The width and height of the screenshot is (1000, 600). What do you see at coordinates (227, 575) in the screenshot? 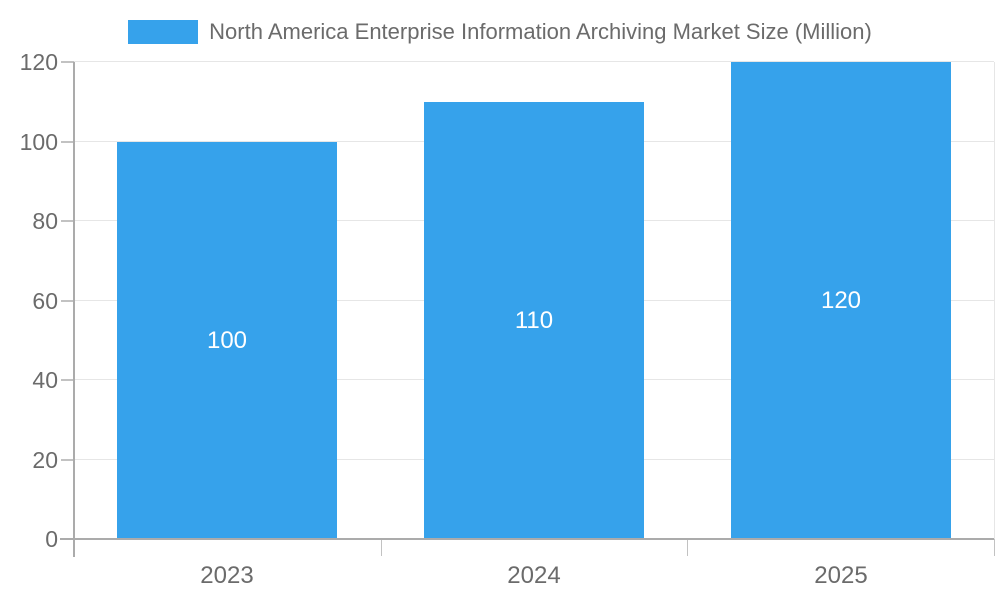
I see `x-tick-label: 2023` at bounding box center [227, 575].